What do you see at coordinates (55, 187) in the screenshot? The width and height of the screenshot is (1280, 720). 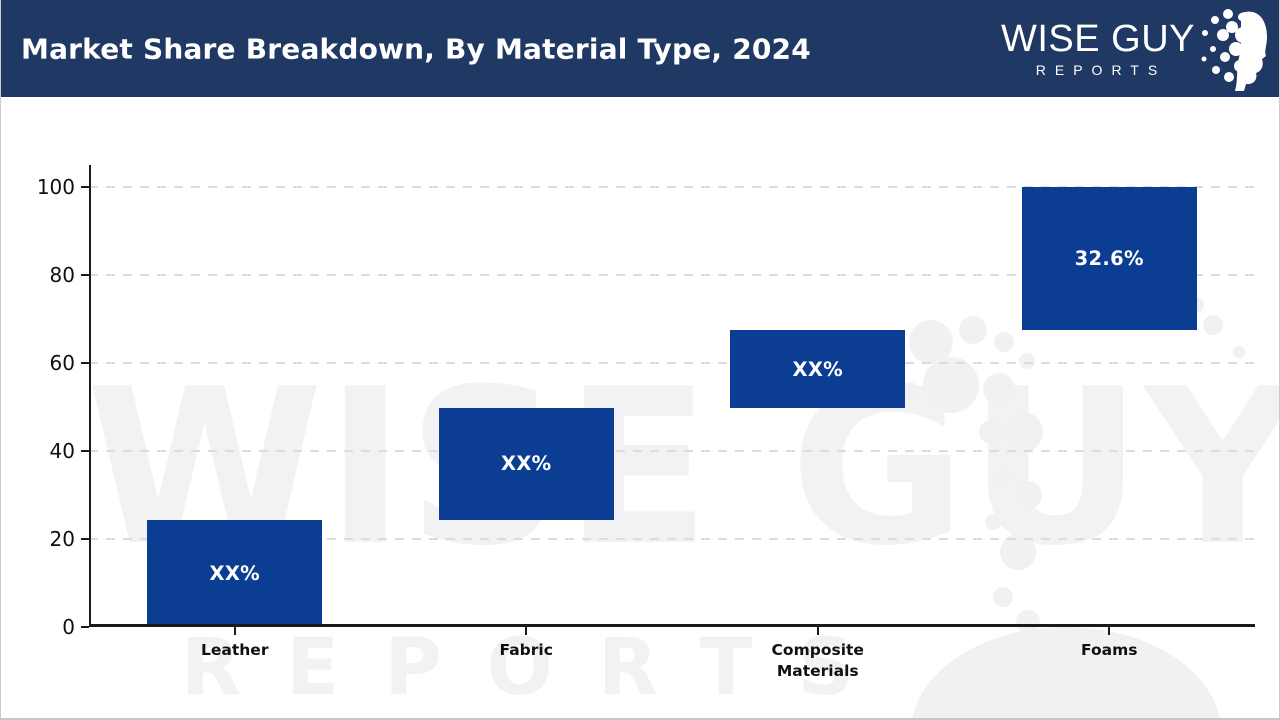 I see `y-tick-label: 100` at bounding box center [55, 187].